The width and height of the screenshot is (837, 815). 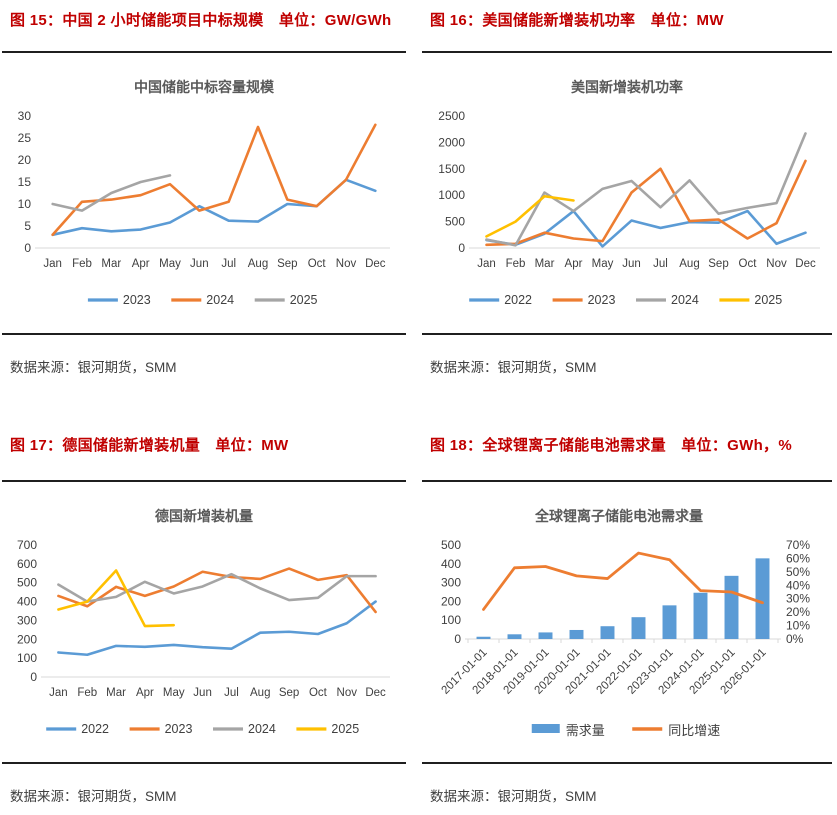 I want to click on legend-label: 需求量, so click(x=585, y=730).